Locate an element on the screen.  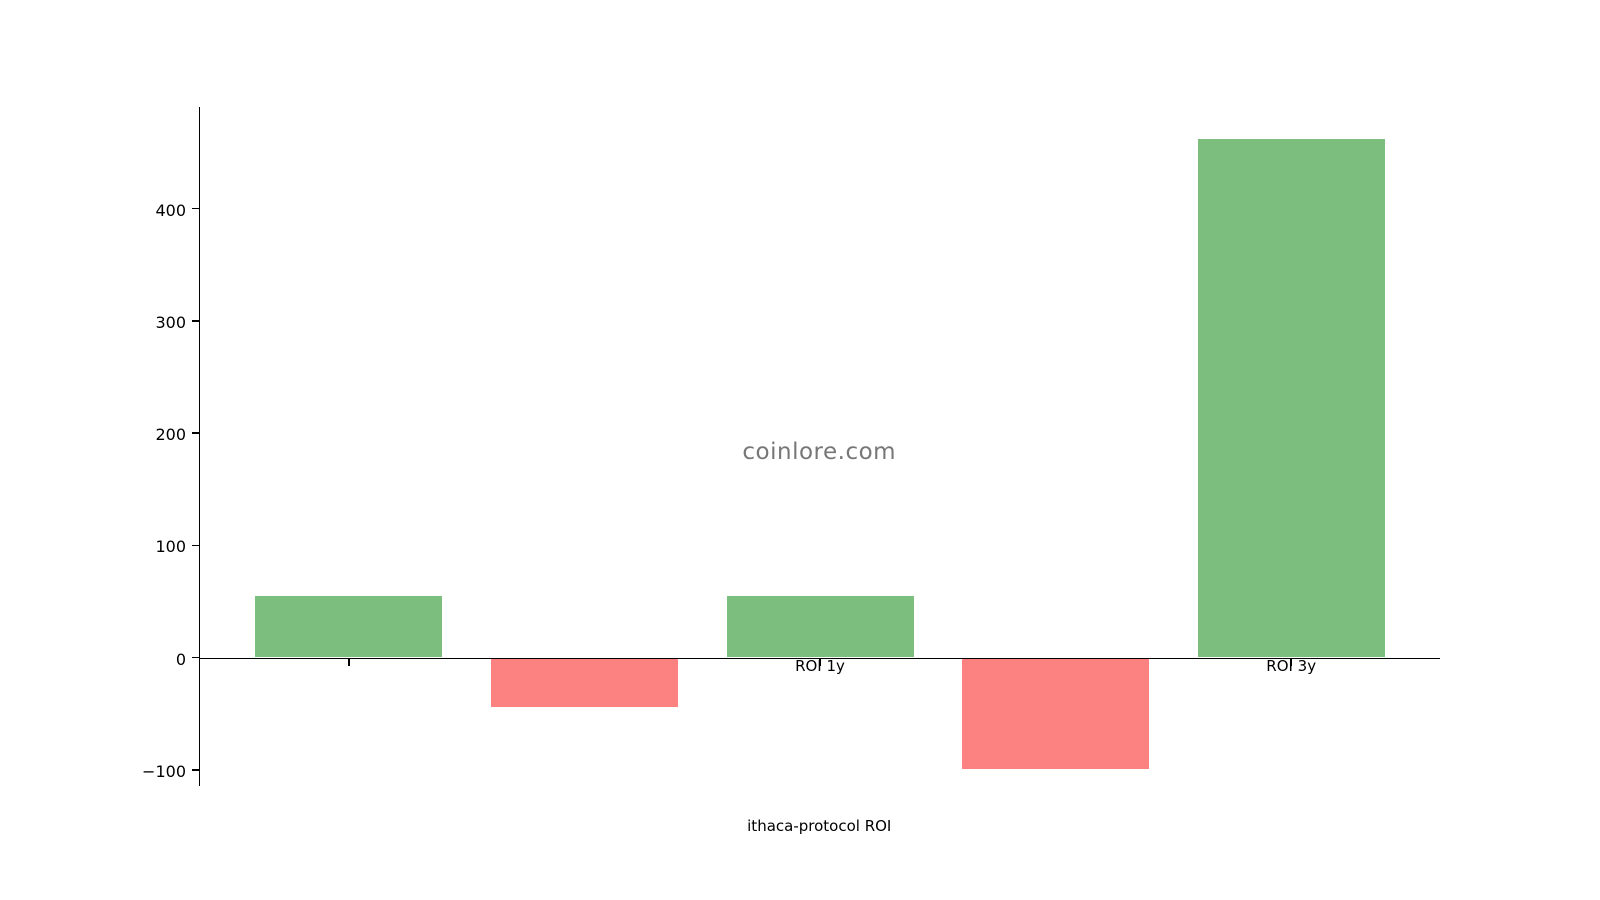
x-tick-label: ROI 3y is located at coordinates (1291, 666).